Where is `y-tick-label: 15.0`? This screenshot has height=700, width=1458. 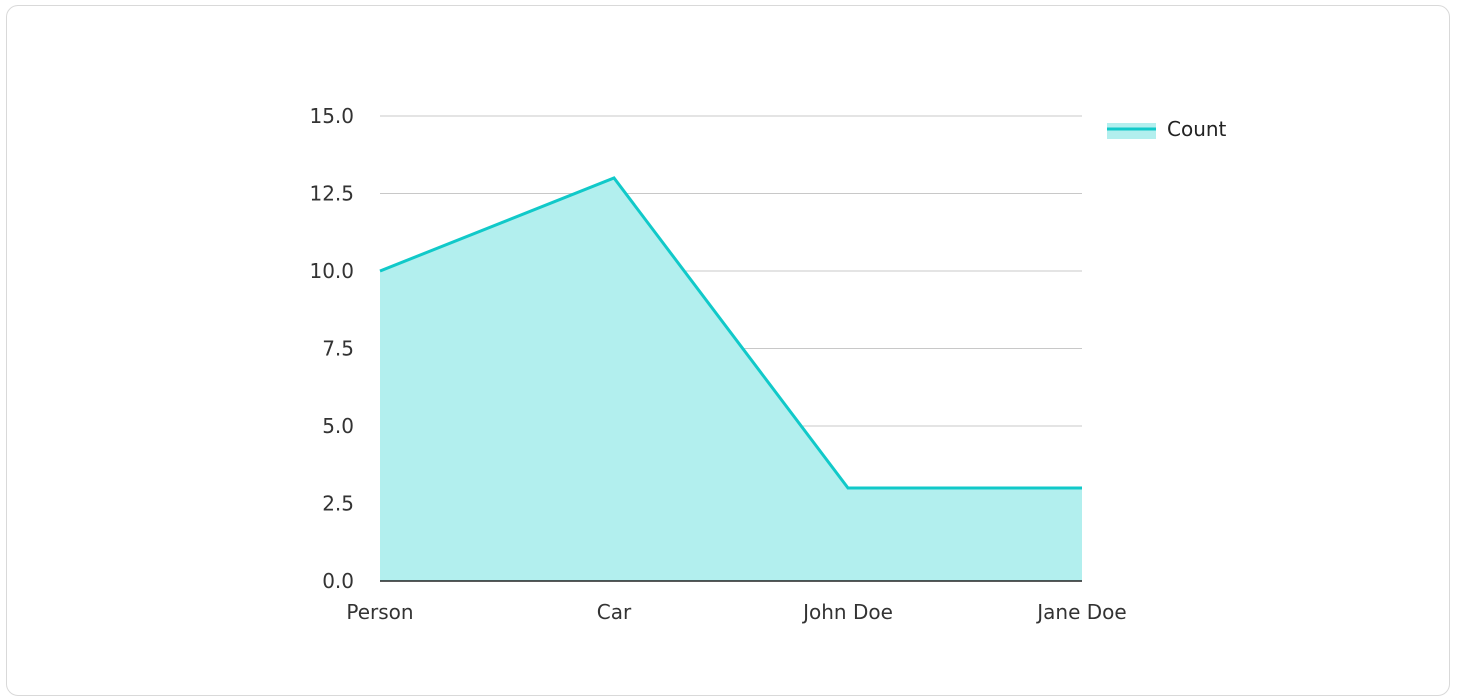
y-tick-label: 15.0 is located at coordinates (331, 116).